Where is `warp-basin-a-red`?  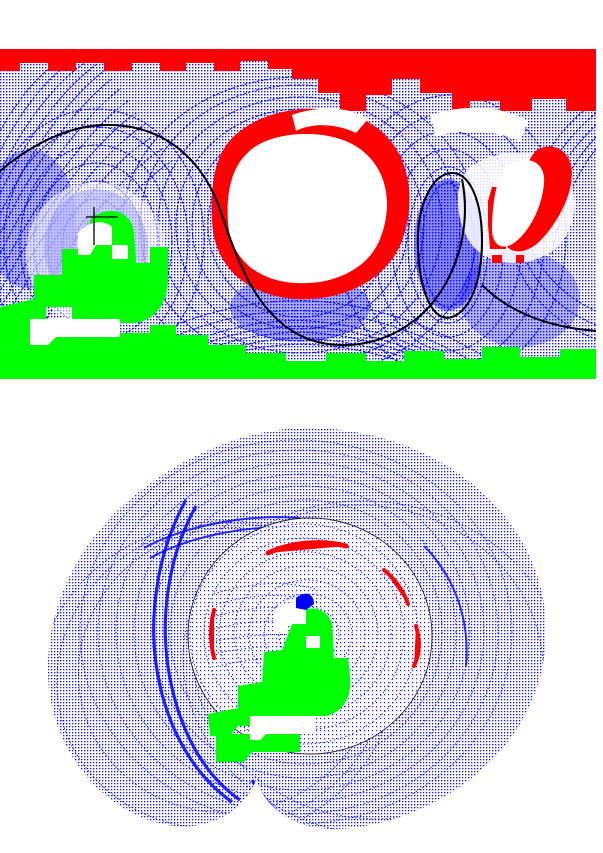 warp-basin-a-red is located at coordinates (315, 604).